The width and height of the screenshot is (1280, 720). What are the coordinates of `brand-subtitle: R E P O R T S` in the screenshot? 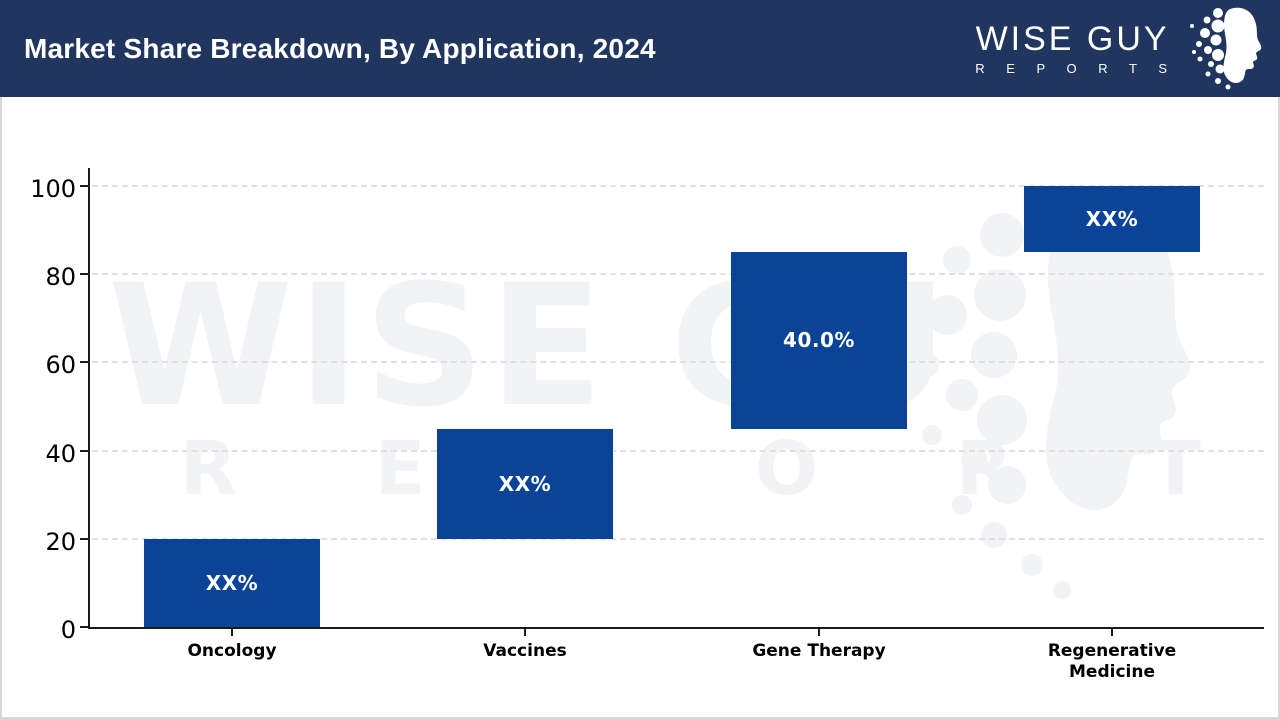 It's located at (1075, 68).